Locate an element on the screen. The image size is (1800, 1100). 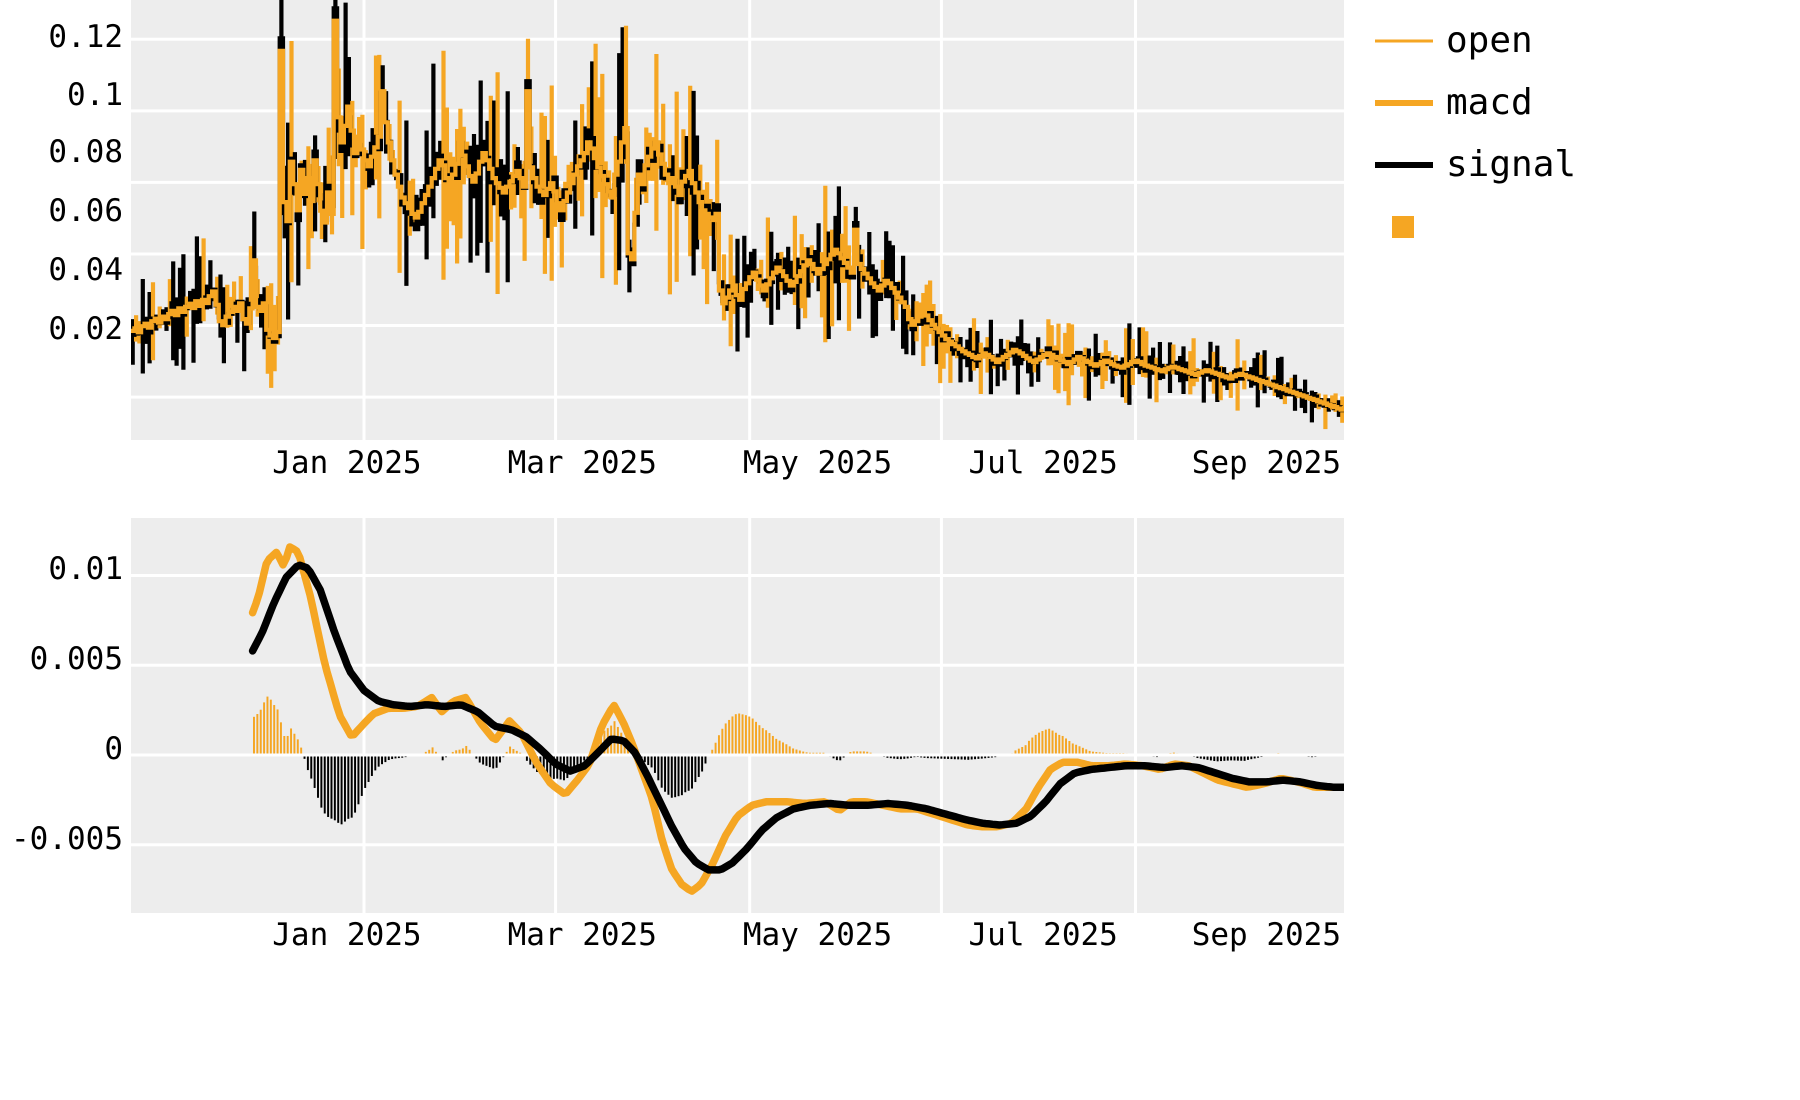
price-ytick-2: 0.08 is located at coordinates (85, 152).